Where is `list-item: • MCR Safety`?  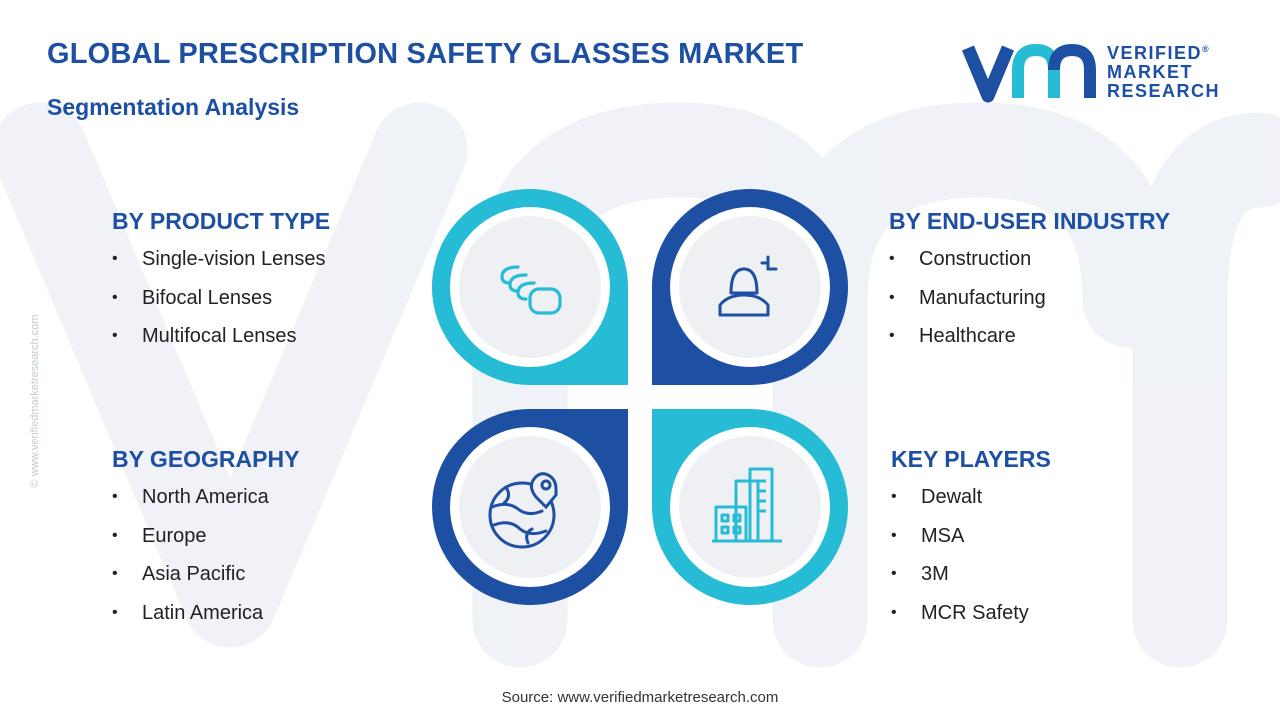
list-item: • MCR Safety is located at coordinates (971, 620).